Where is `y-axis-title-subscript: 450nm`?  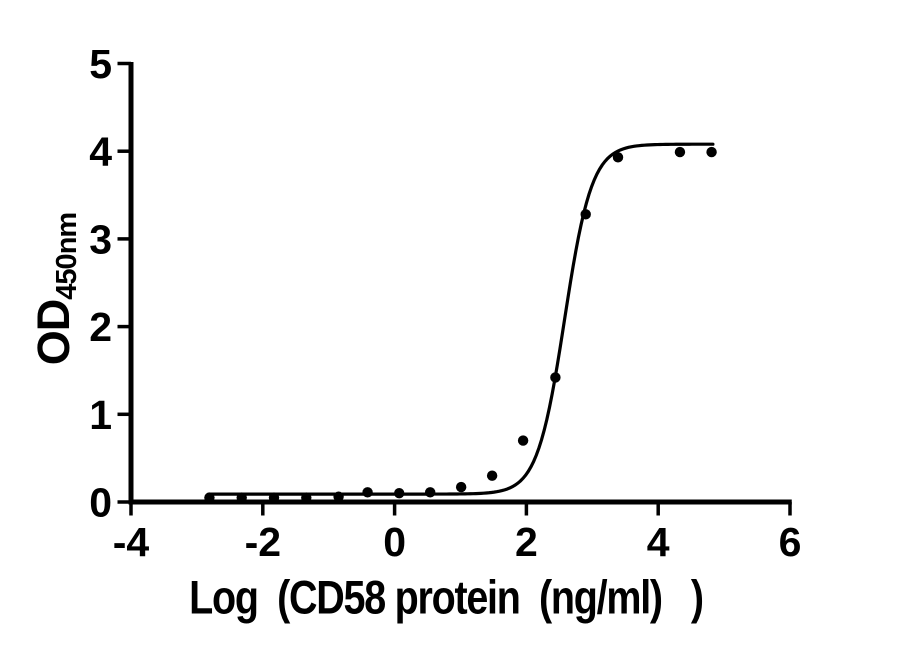 y-axis-title-subscript: 450nm is located at coordinates (67, 256).